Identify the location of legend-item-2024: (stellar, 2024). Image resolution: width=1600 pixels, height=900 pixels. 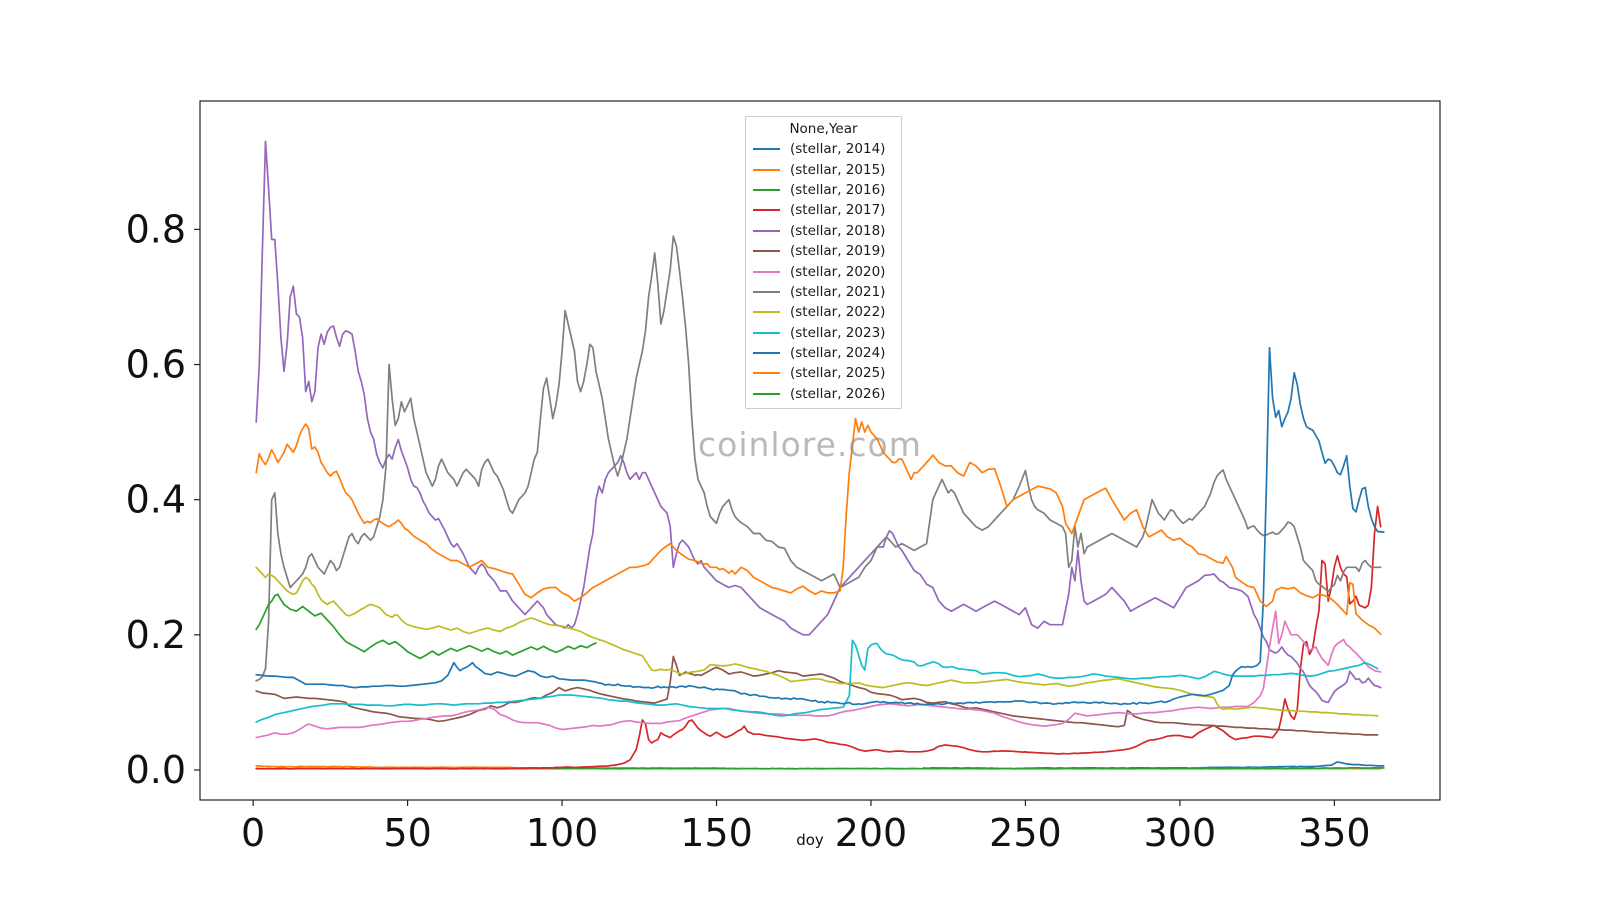
(823, 353).